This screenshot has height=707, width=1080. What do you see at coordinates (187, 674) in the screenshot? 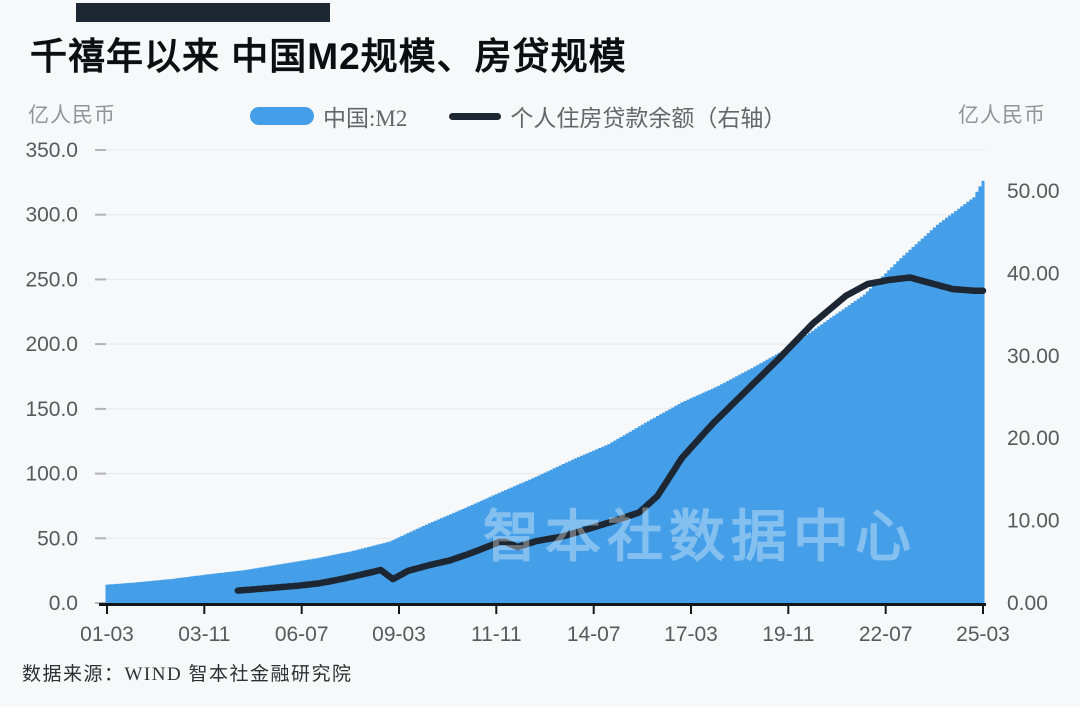
I see `source-note: 数据来源：WIND 智本社金融研究院` at bounding box center [187, 674].